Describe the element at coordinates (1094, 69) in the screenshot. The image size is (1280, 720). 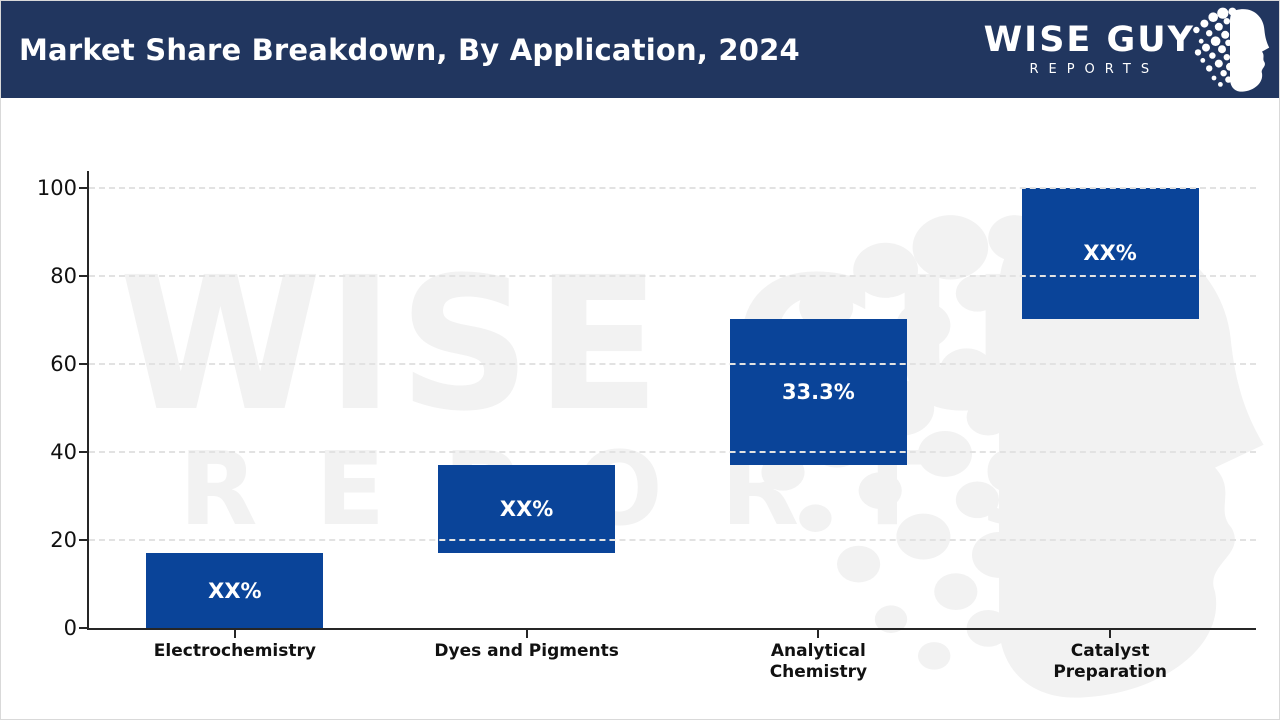
I see `logo-reports-label: REPORTS` at that location.